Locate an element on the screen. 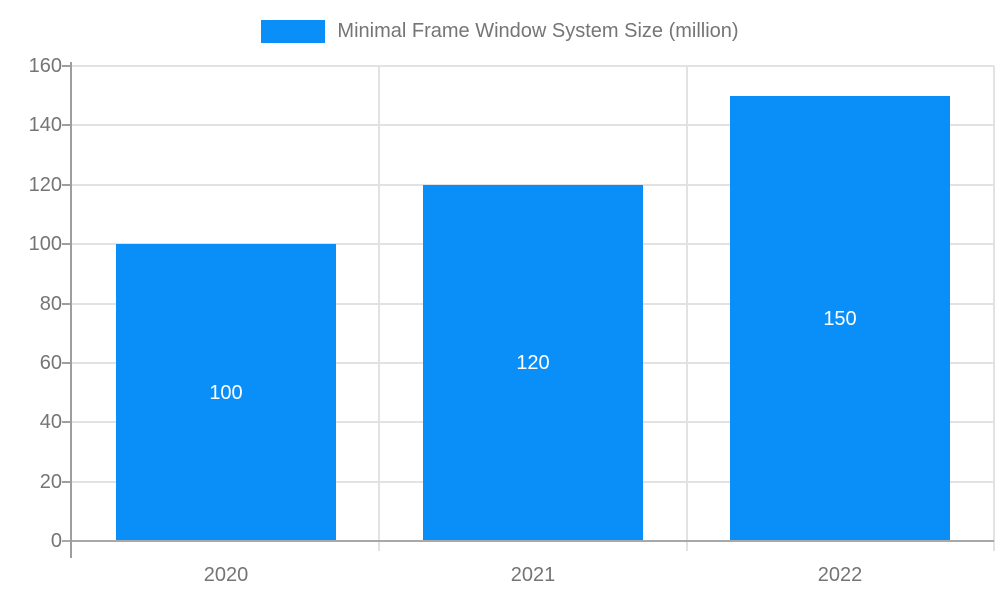 The image size is (1000, 600). y-axis-tick-label: 60 is located at coordinates (50, 363).